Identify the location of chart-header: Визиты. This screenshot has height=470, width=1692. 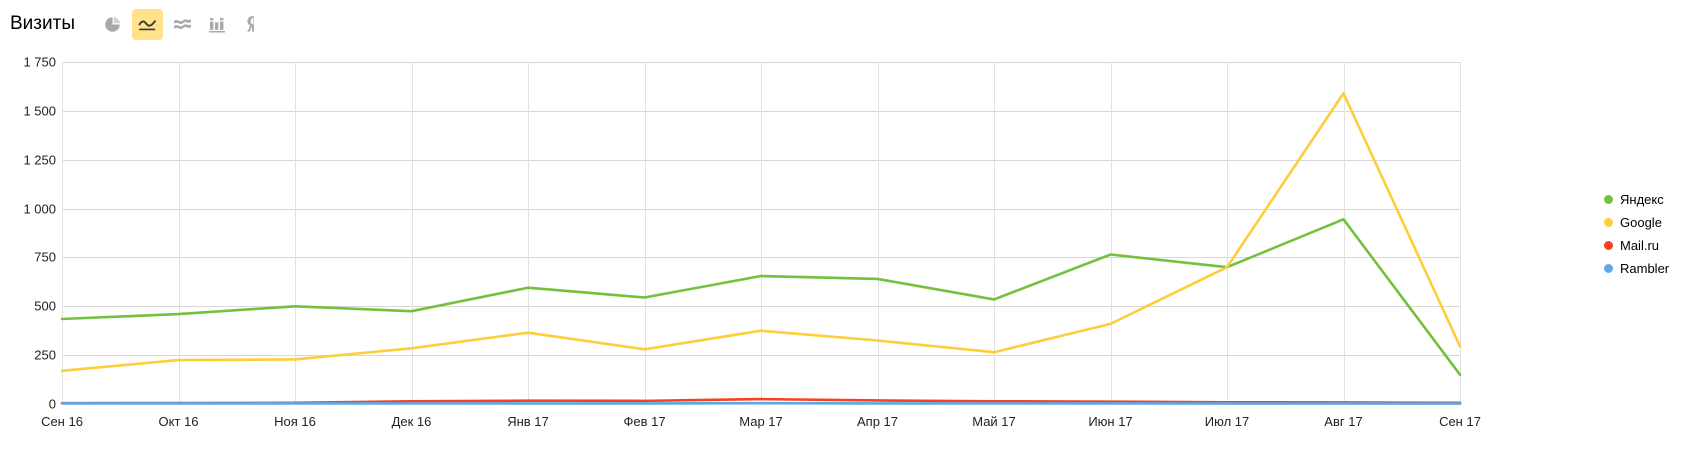
(846, 24).